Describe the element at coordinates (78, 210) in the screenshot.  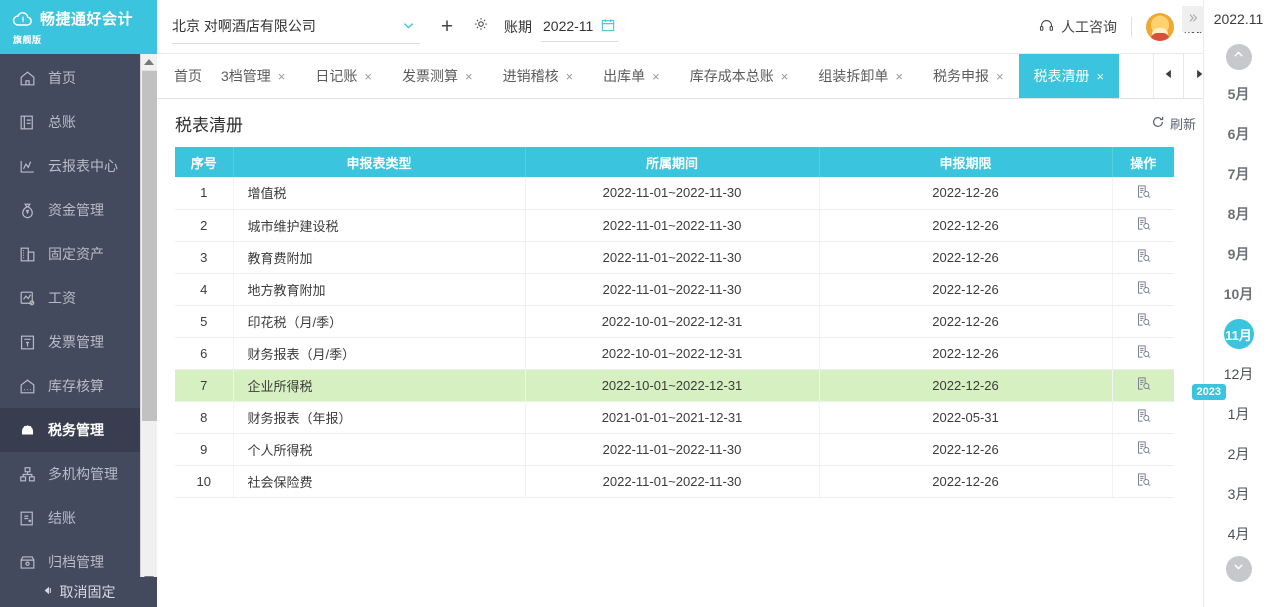
I see `sidebar-item-funds: 资金管理` at that location.